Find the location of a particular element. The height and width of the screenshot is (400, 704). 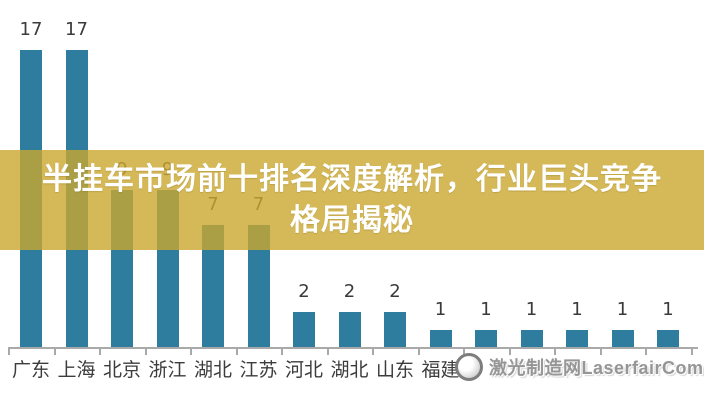

watermark: 激光制造网LaserfairCom is located at coordinates (579, 367).